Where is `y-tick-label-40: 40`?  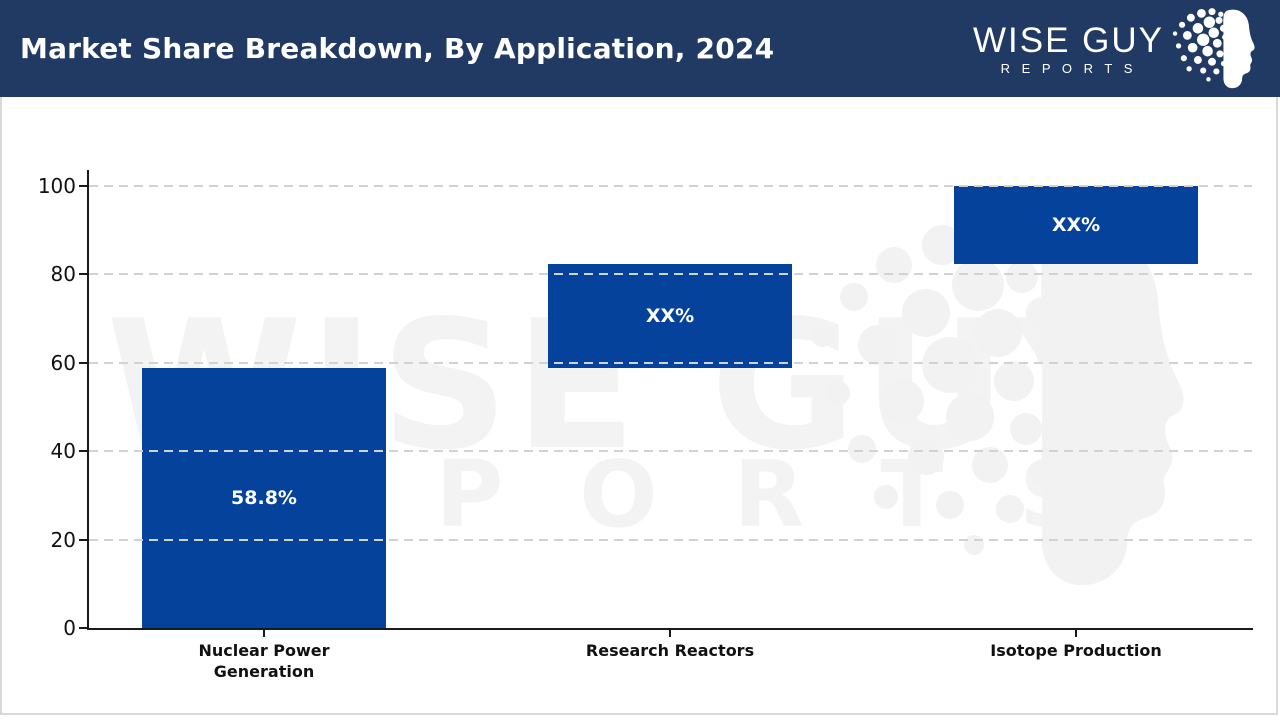
y-tick-label-40: 40 is located at coordinates (63, 451).